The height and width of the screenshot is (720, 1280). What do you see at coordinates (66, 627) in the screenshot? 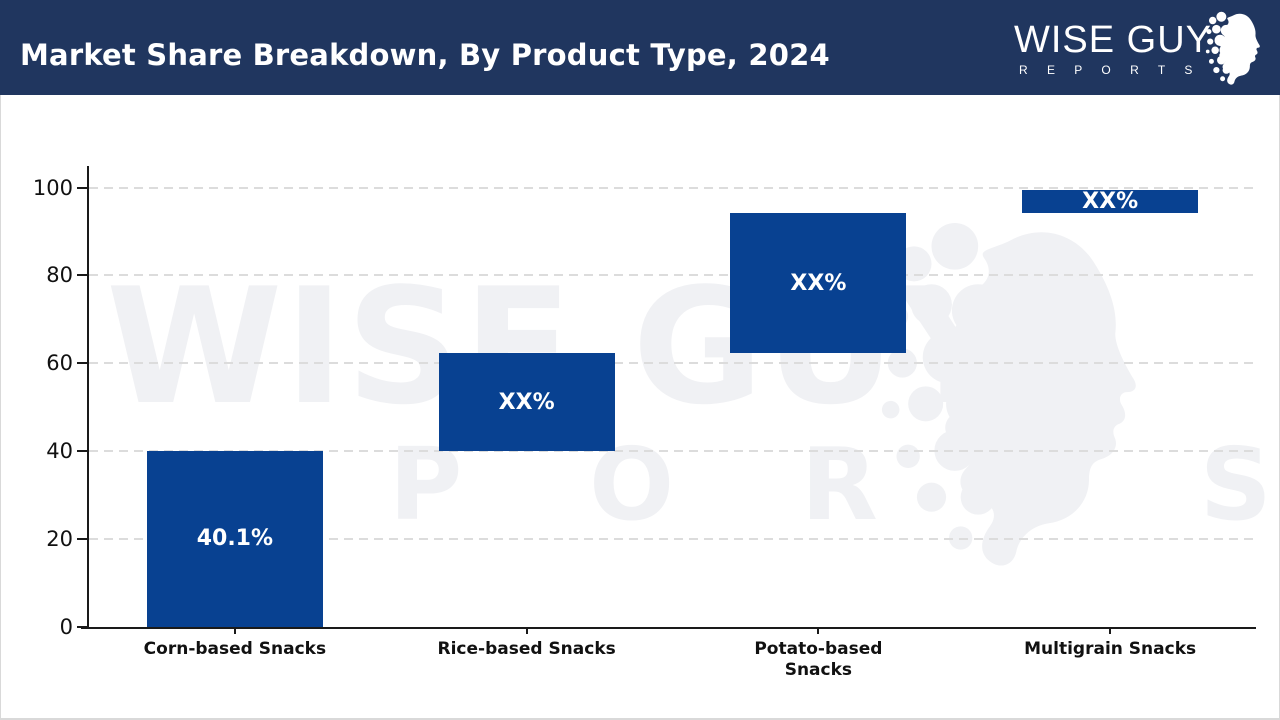
I see `y-tick-label: 0` at bounding box center [66, 627].